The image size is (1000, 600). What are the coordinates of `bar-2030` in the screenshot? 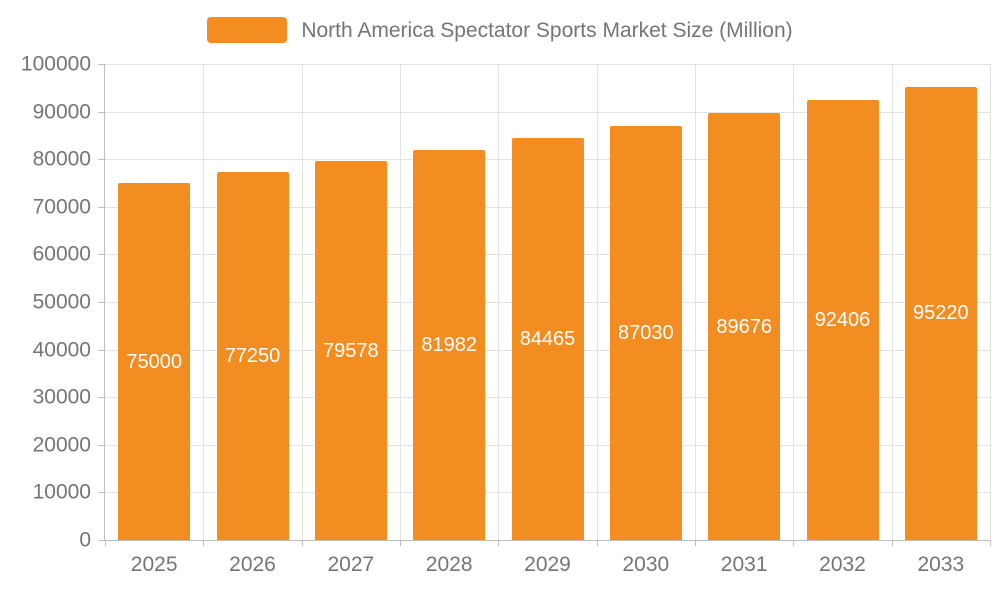 It's located at (645, 332).